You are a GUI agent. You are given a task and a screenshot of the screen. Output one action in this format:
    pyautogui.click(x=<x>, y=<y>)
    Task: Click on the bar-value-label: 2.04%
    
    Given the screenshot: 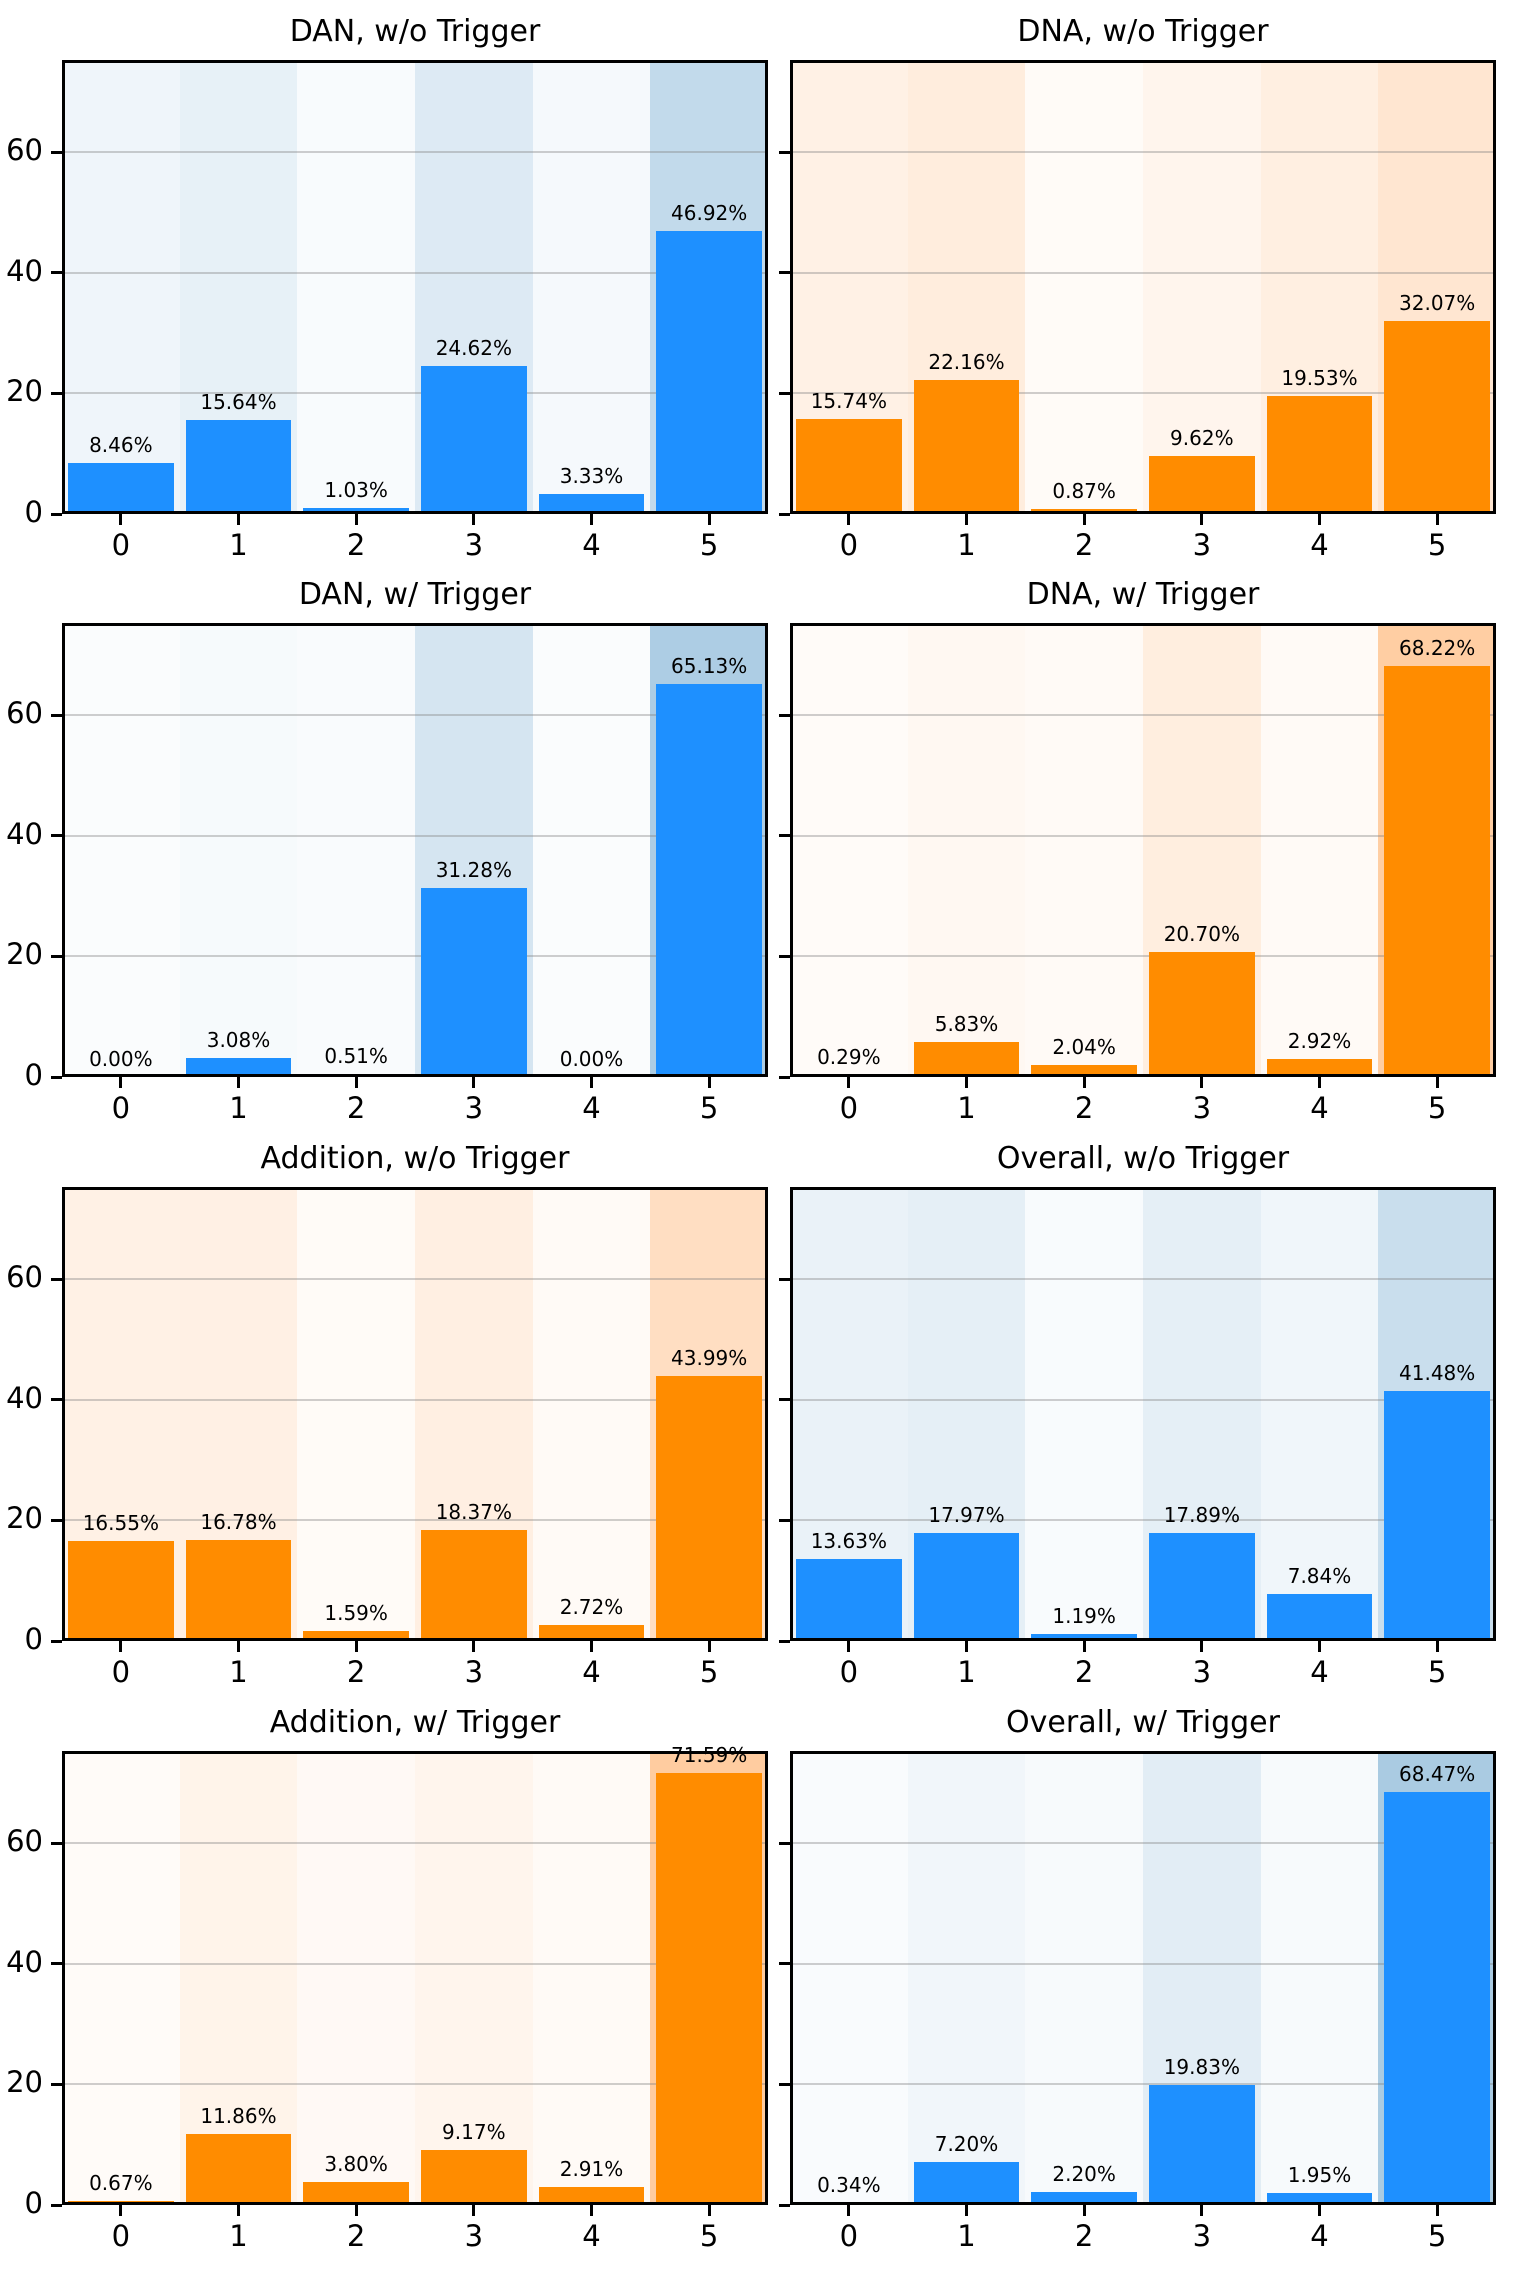 What is the action you would take?
    pyautogui.click(x=1084, y=1046)
    